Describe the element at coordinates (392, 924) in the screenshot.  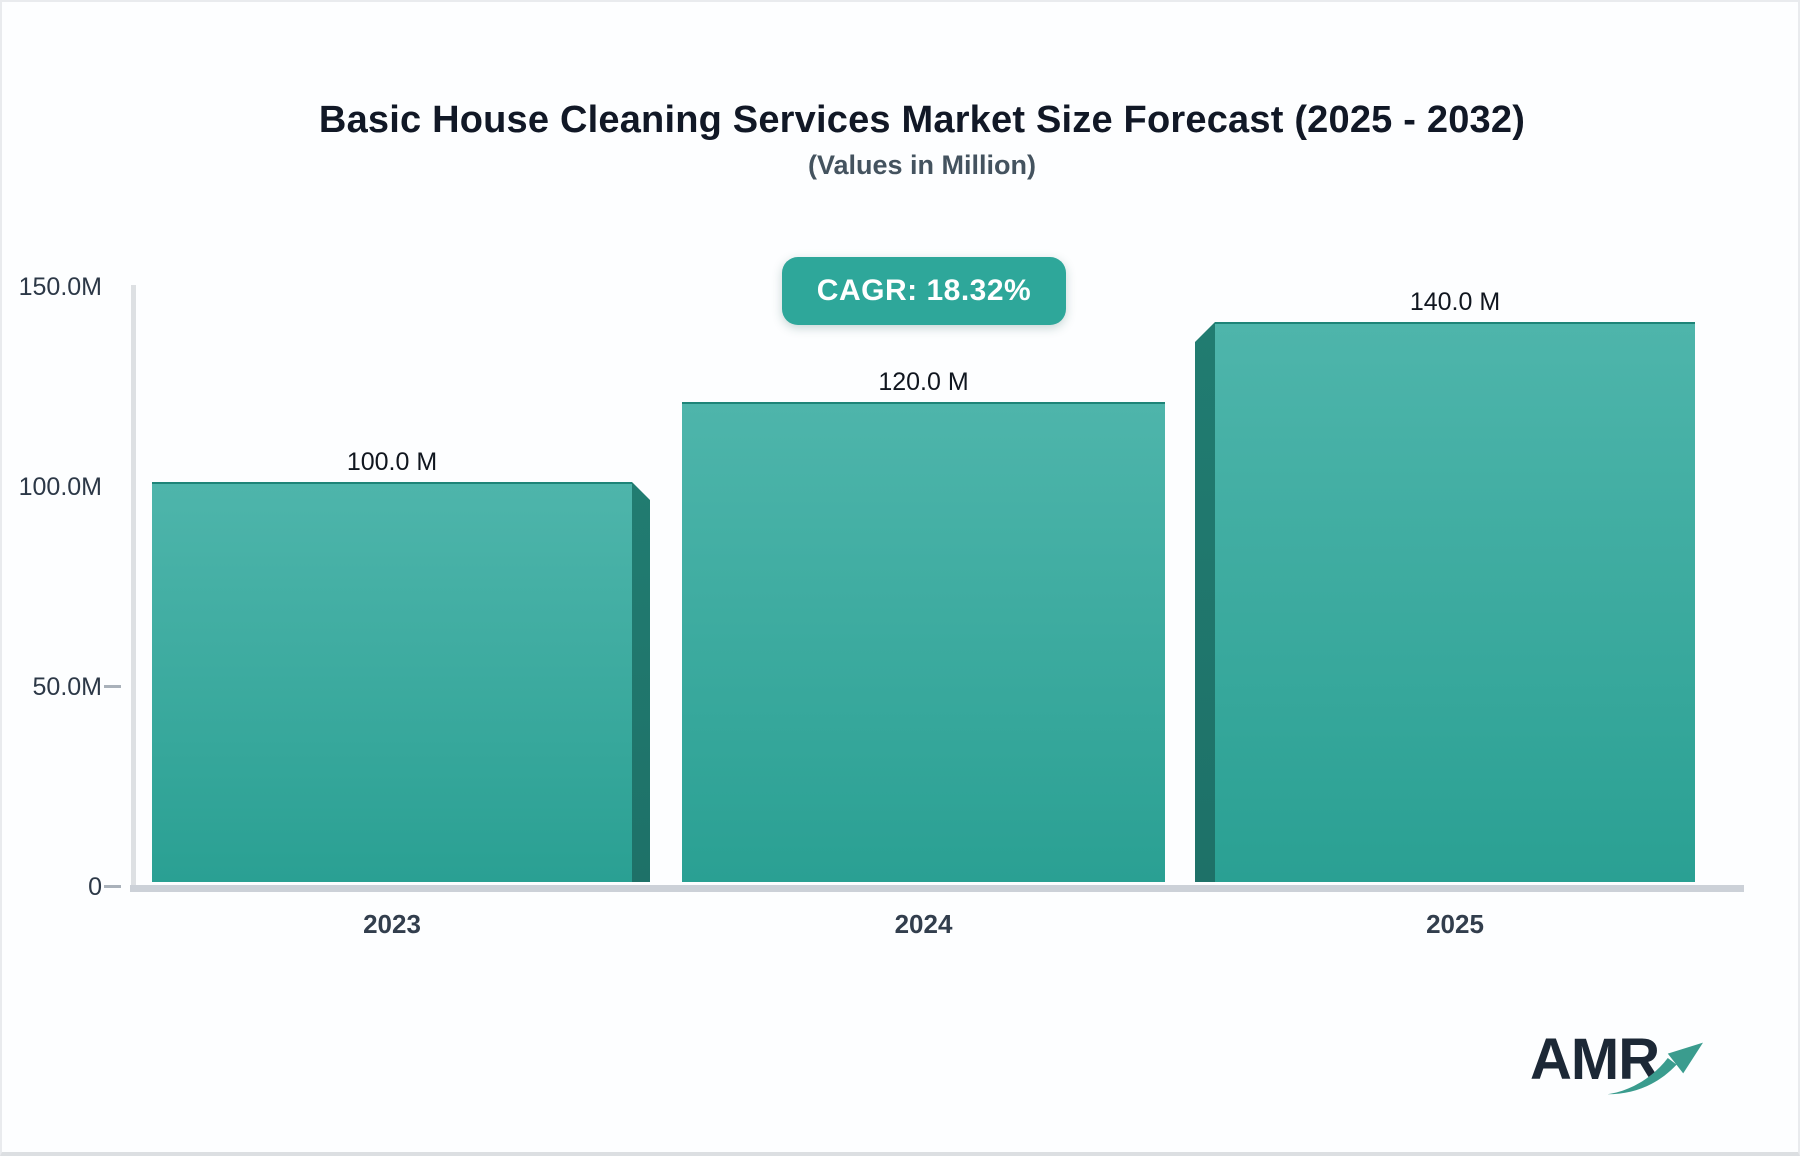
I see `x-axis-label-2023: 2023` at that location.